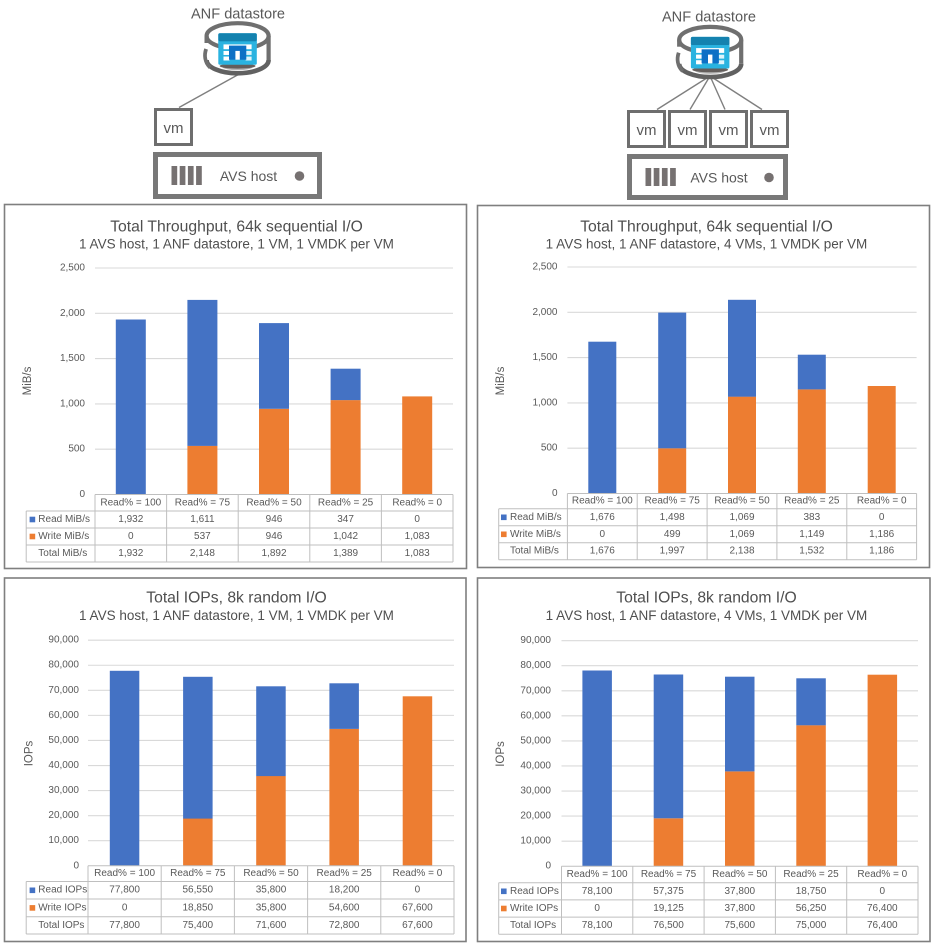 The width and height of the screenshot is (936, 946). What do you see at coordinates (811, 517) in the screenshot?
I see `svg-text: 383` at bounding box center [811, 517].